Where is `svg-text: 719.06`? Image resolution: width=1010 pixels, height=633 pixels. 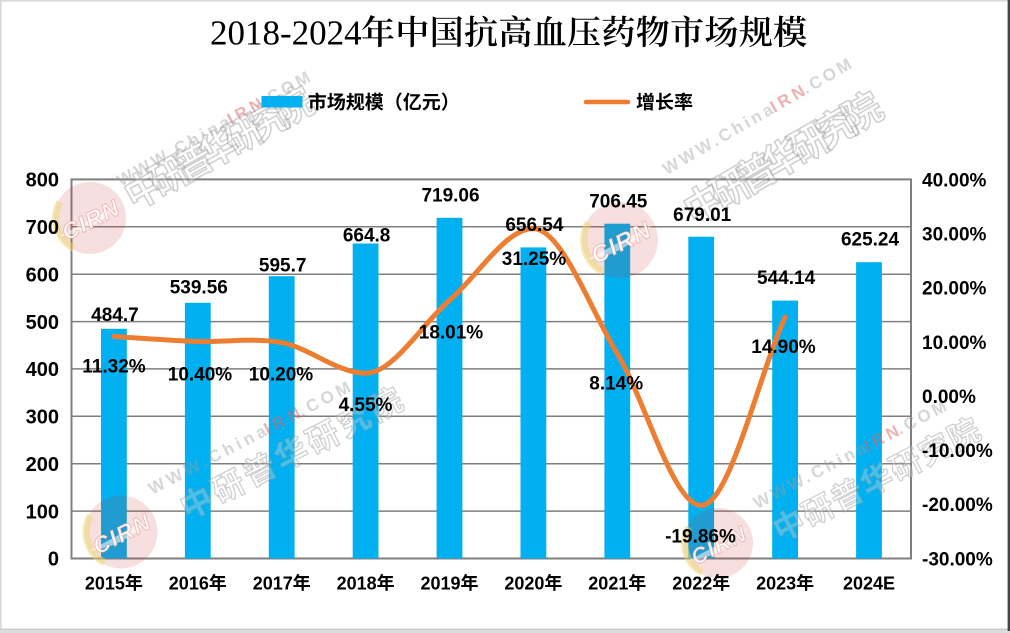
svg-text: 719.06 is located at coordinates (450, 195).